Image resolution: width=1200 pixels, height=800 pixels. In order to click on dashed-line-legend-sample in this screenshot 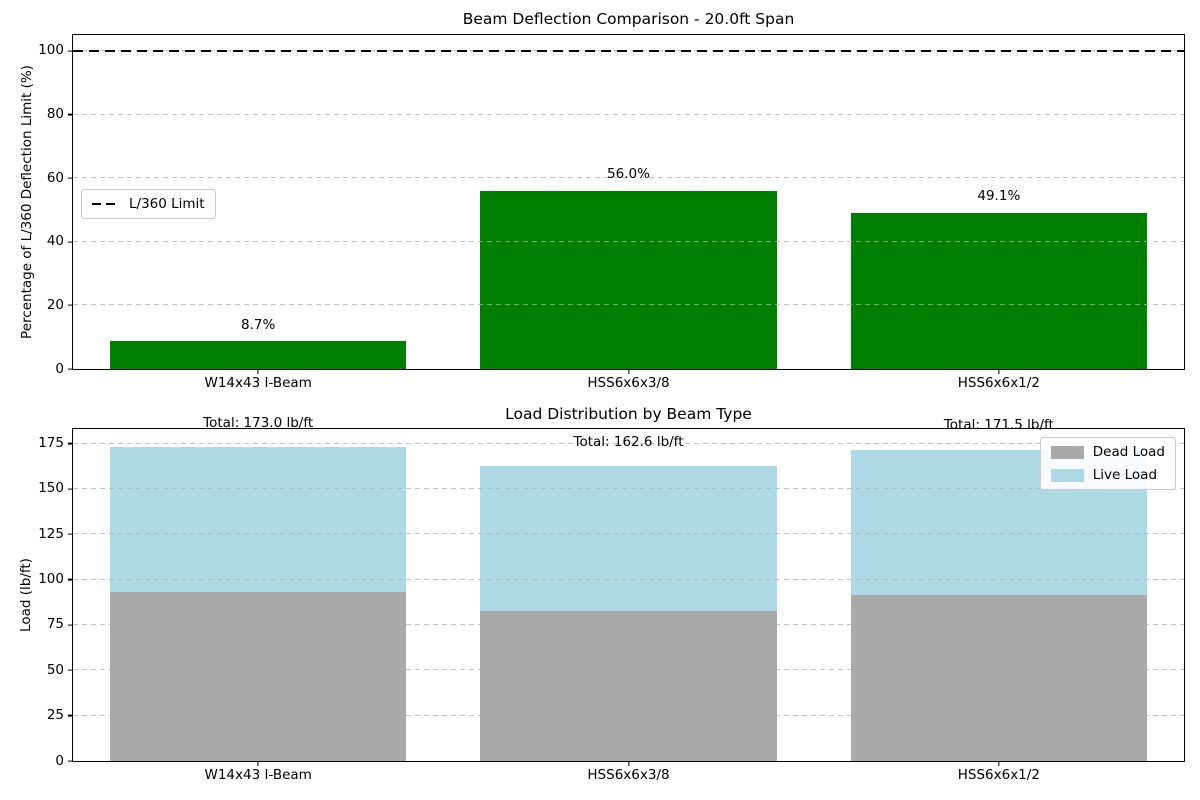, I will do `click(106, 204)`.